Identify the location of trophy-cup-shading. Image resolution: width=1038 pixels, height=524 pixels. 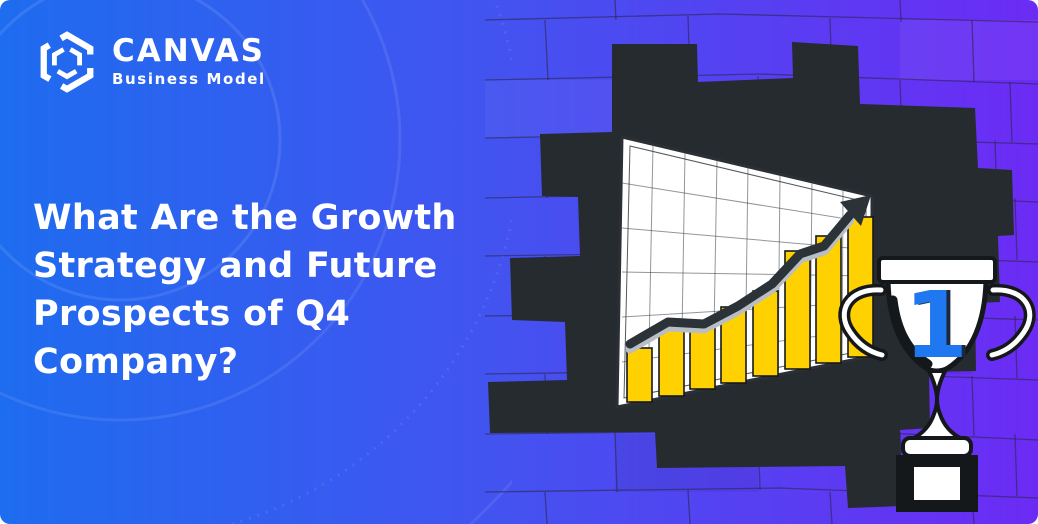
(910, 332).